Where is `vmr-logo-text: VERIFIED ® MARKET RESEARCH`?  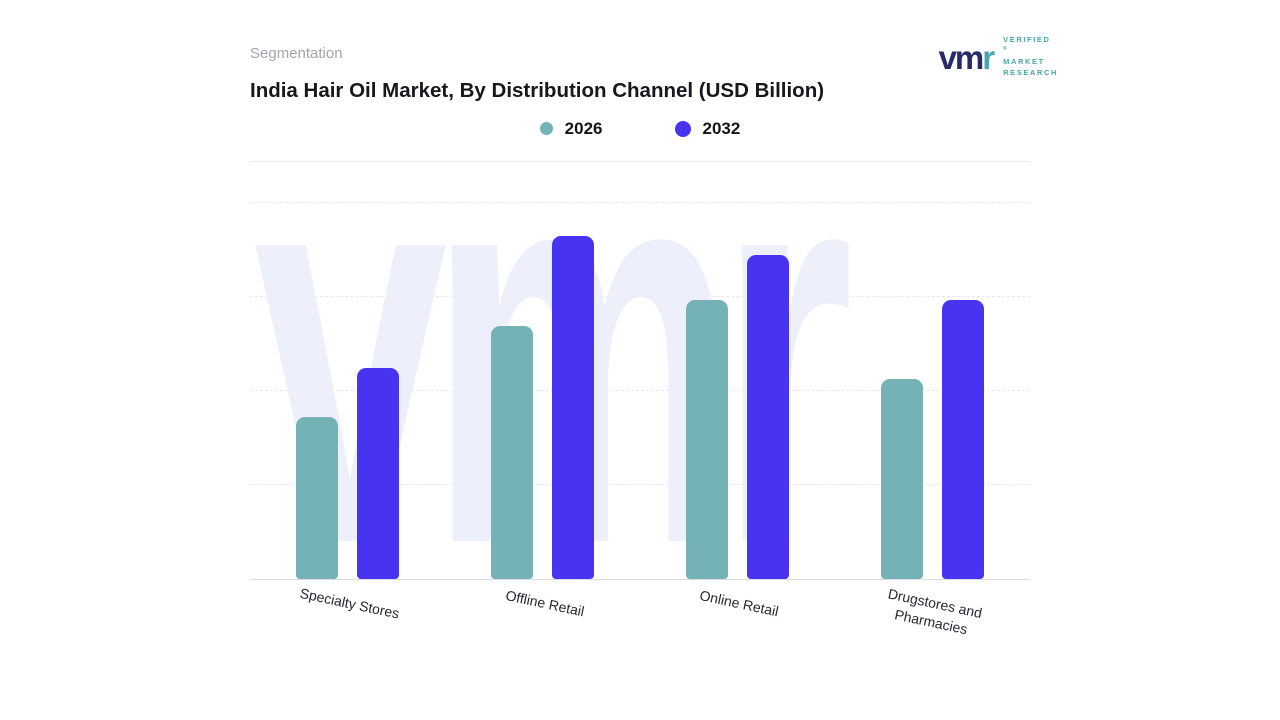 vmr-logo-text: VERIFIED ® MARKET RESEARCH is located at coordinates (1030, 57).